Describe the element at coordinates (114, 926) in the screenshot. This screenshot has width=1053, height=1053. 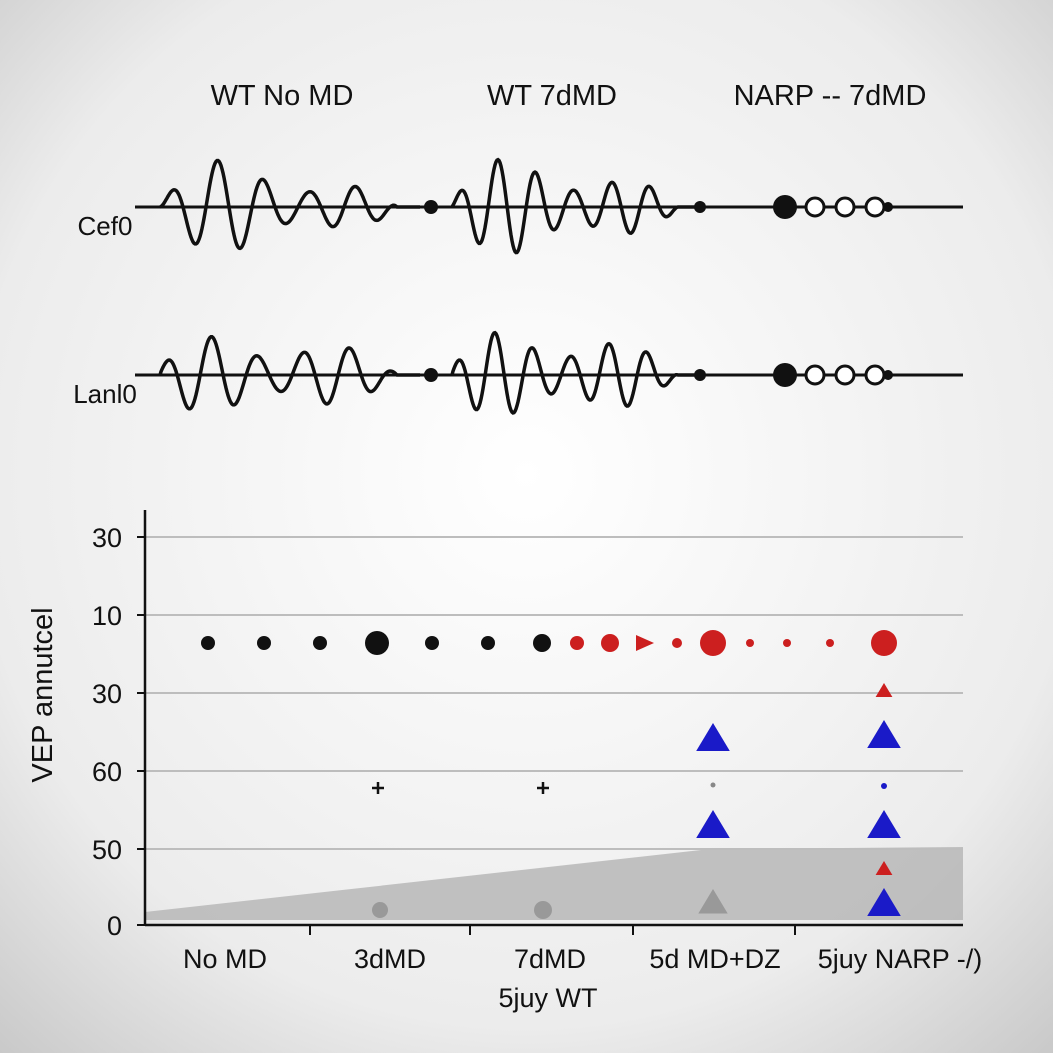
I see `y-tick-label: 0` at that location.